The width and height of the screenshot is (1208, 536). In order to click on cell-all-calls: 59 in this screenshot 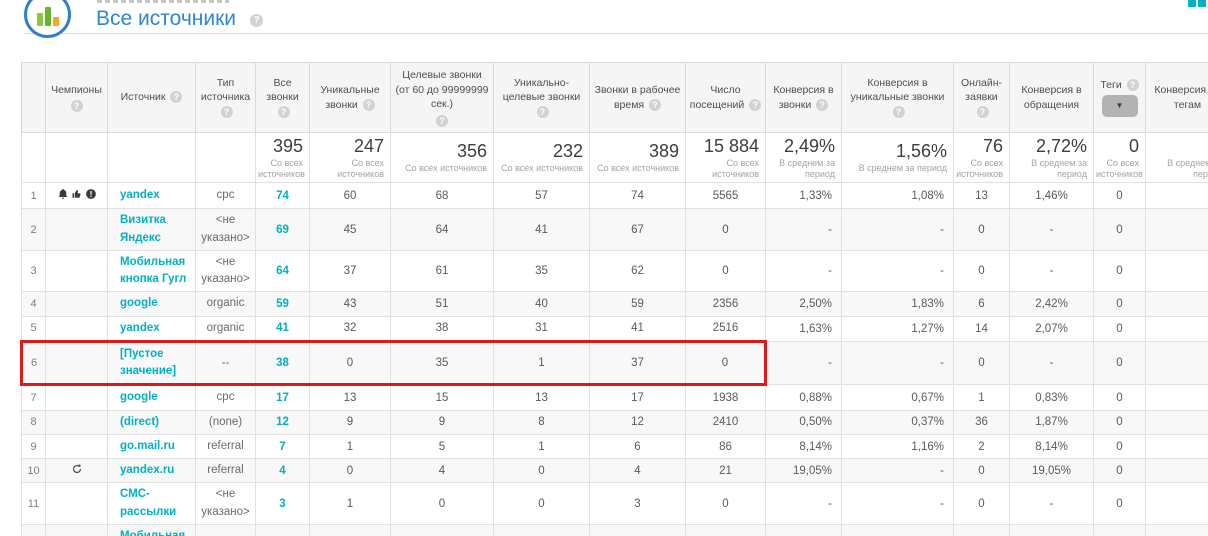, I will do `click(282, 304)`.